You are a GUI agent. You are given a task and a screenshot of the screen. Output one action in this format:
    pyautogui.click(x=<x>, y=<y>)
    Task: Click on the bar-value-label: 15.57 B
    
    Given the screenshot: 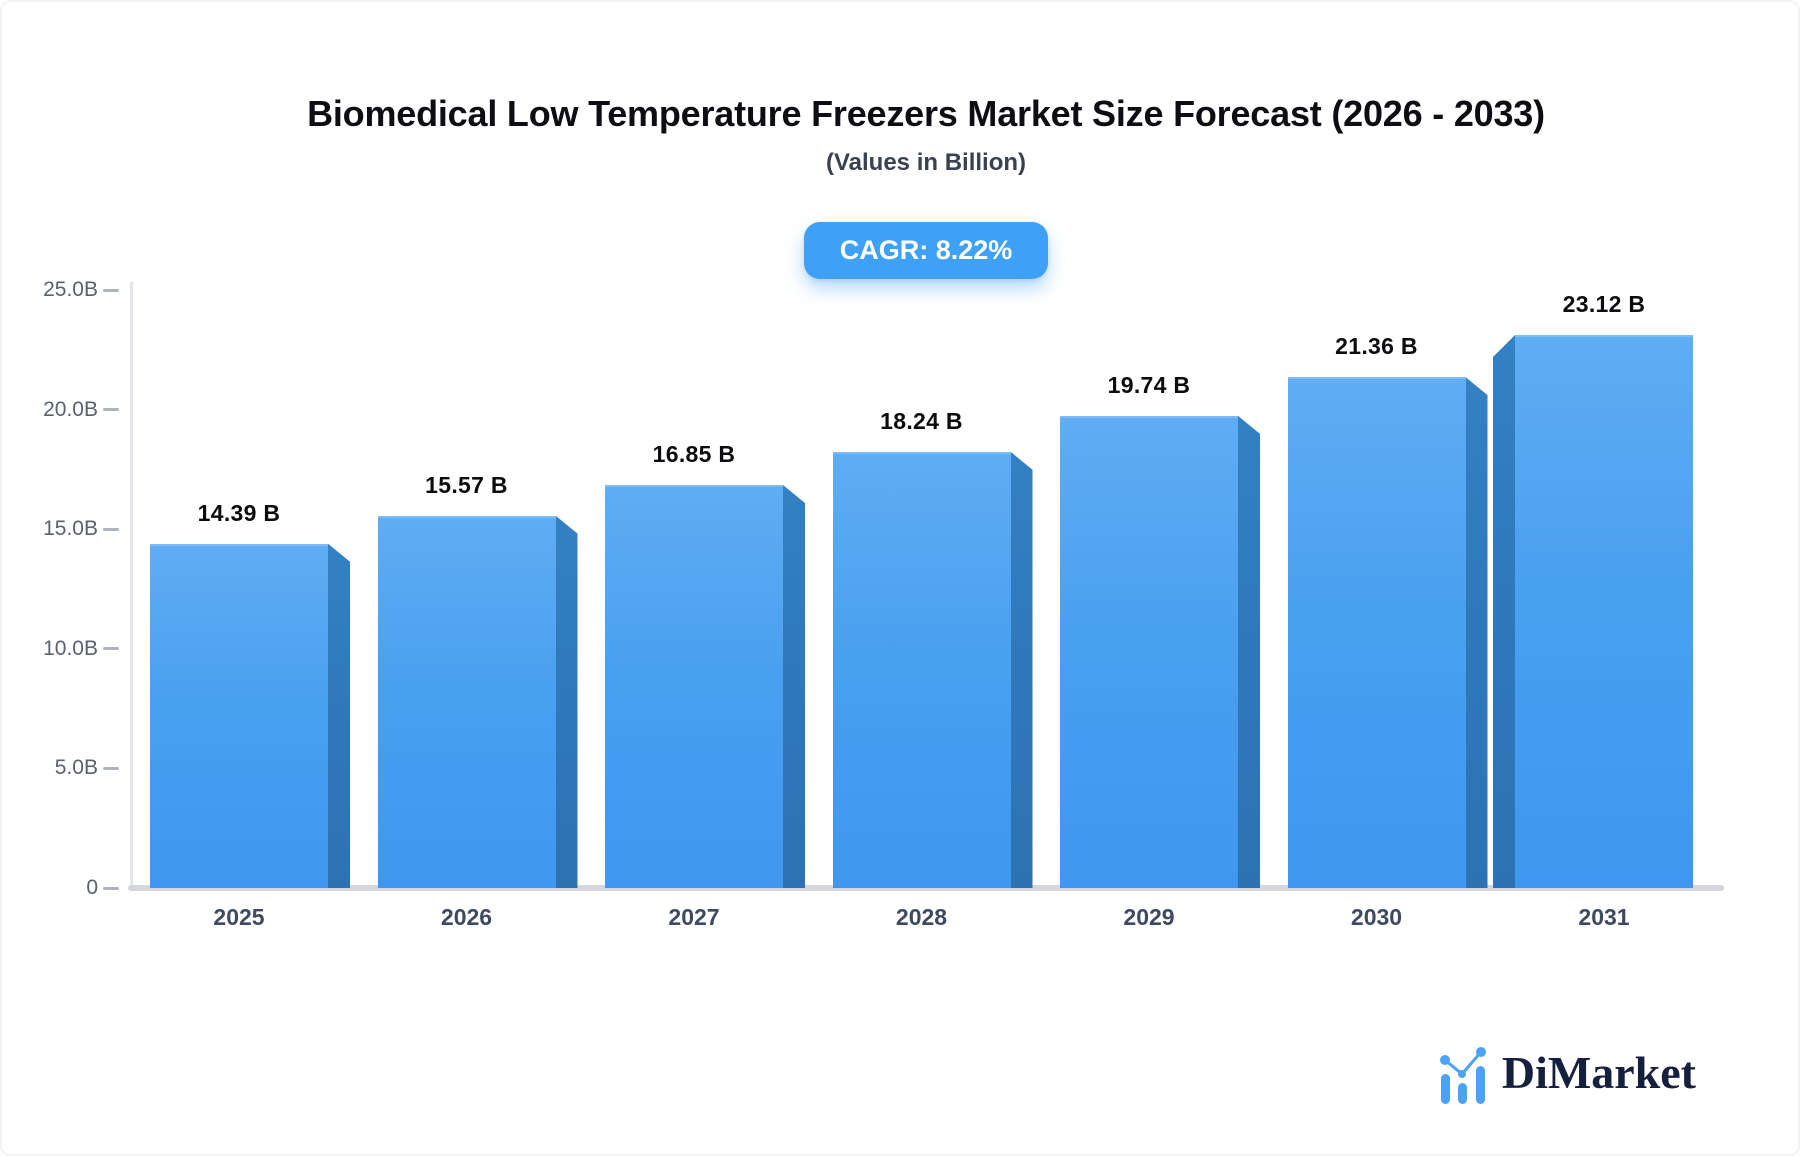 What is the action you would take?
    pyautogui.click(x=466, y=484)
    